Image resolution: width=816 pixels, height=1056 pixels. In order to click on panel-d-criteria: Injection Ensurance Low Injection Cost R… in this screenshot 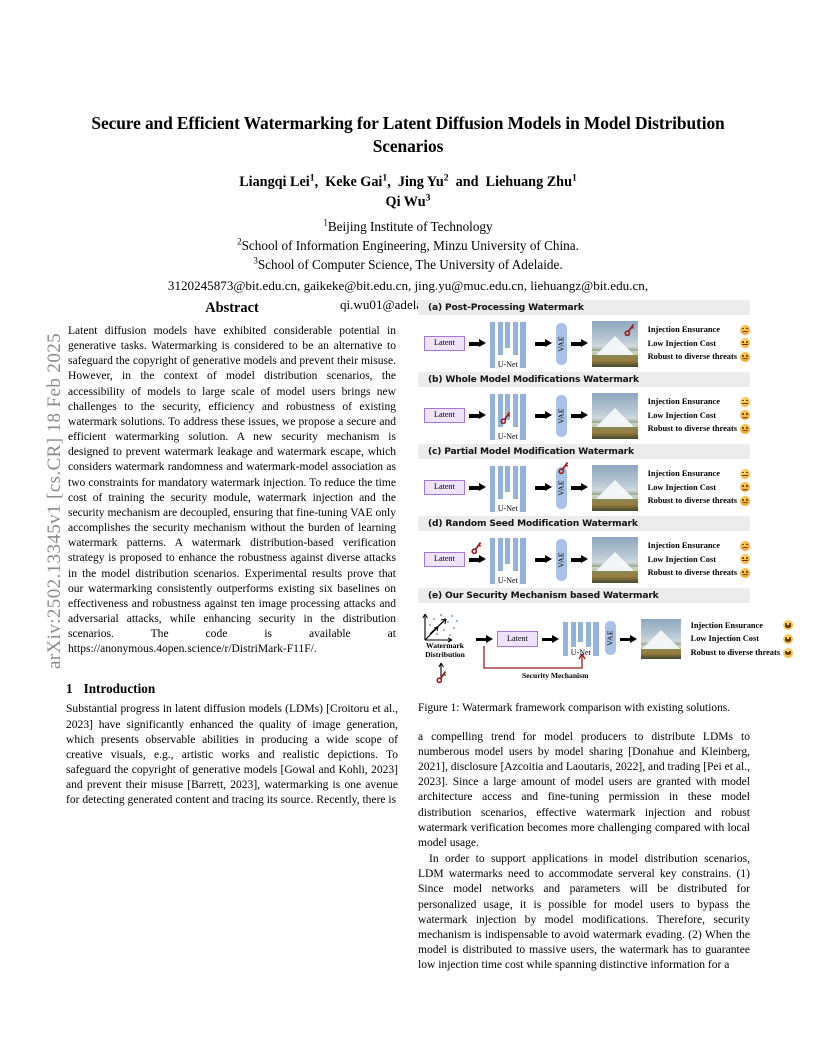, I will do `click(699, 559)`.